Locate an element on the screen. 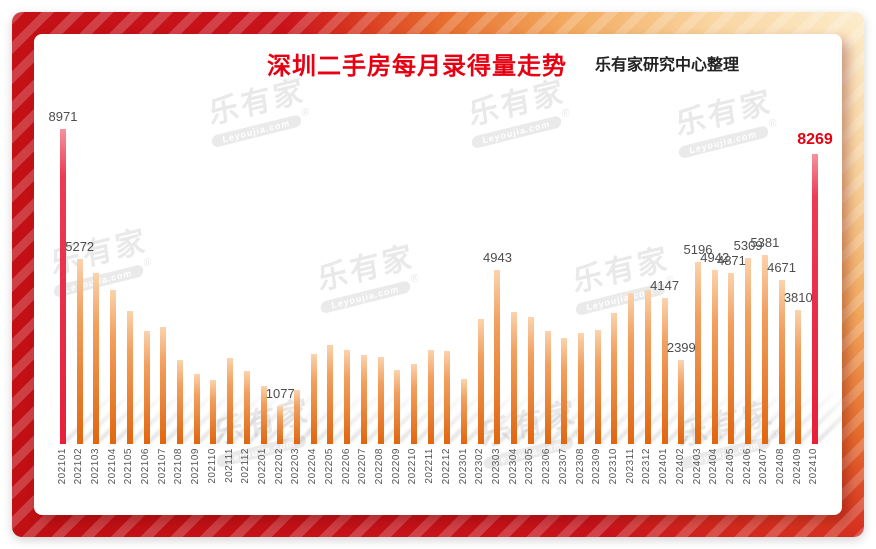 The height and width of the screenshot is (549, 876). chart-header: 深圳二手房每月录得量走势 乐有家研究中心整理 is located at coordinates (438, 63).